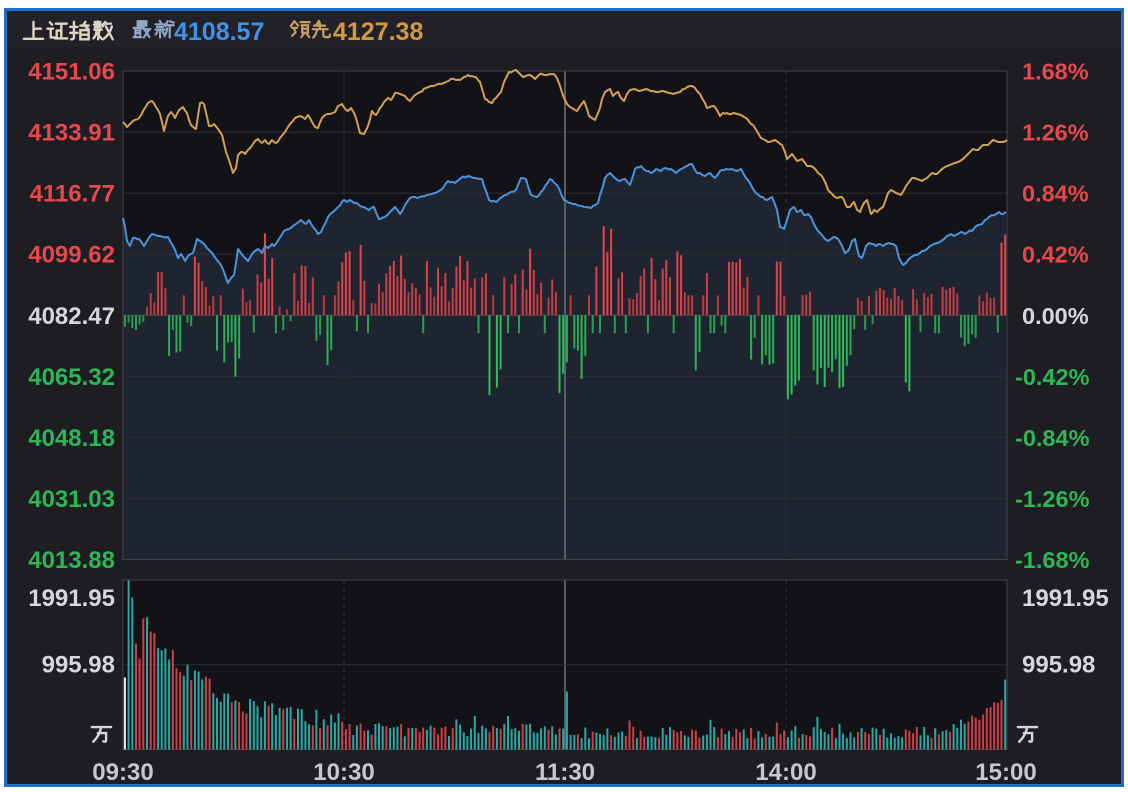 This screenshot has width=1128, height=792. I want to click on svg-text: 4133.91, so click(71, 133).